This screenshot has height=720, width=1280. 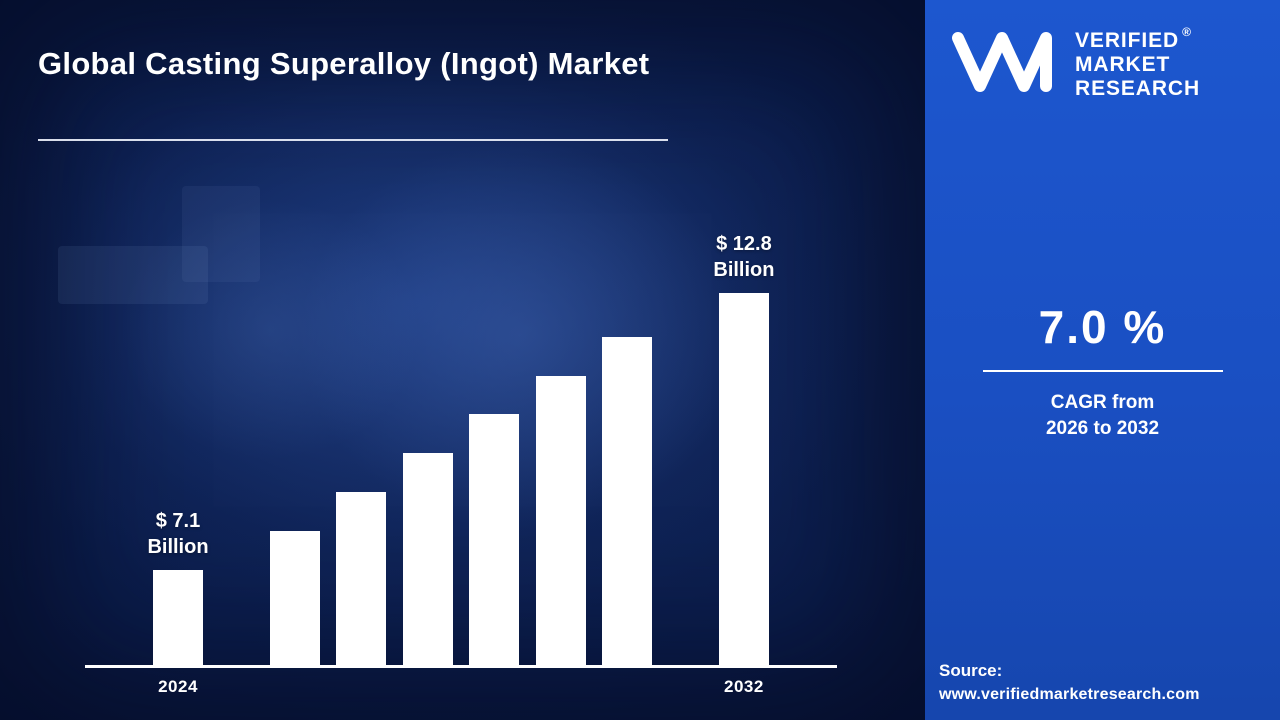 What do you see at coordinates (353, 140) in the screenshot?
I see `title-underline` at bounding box center [353, 140].